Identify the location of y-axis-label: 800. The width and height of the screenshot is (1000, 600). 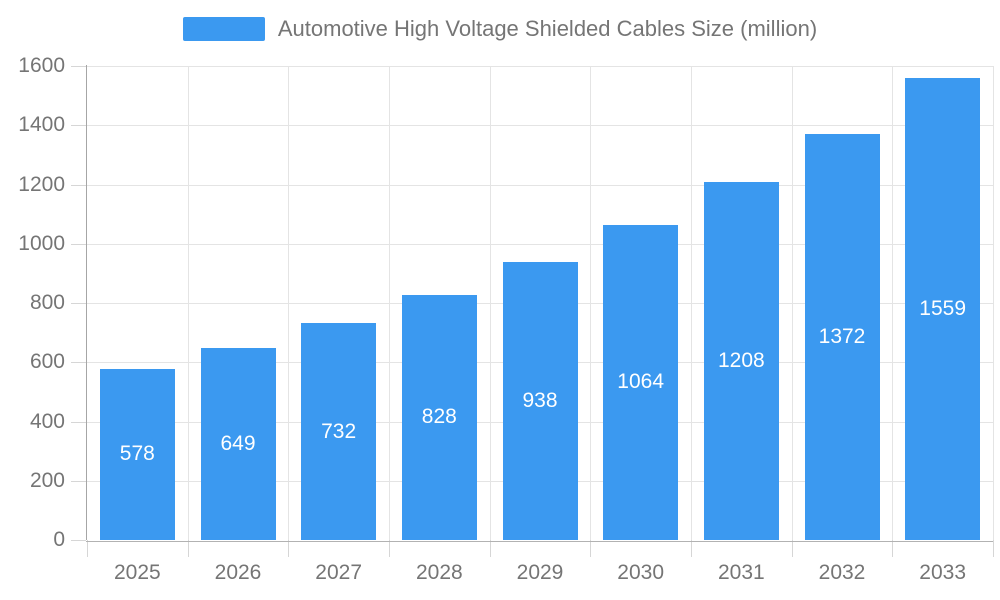
(47, 302).